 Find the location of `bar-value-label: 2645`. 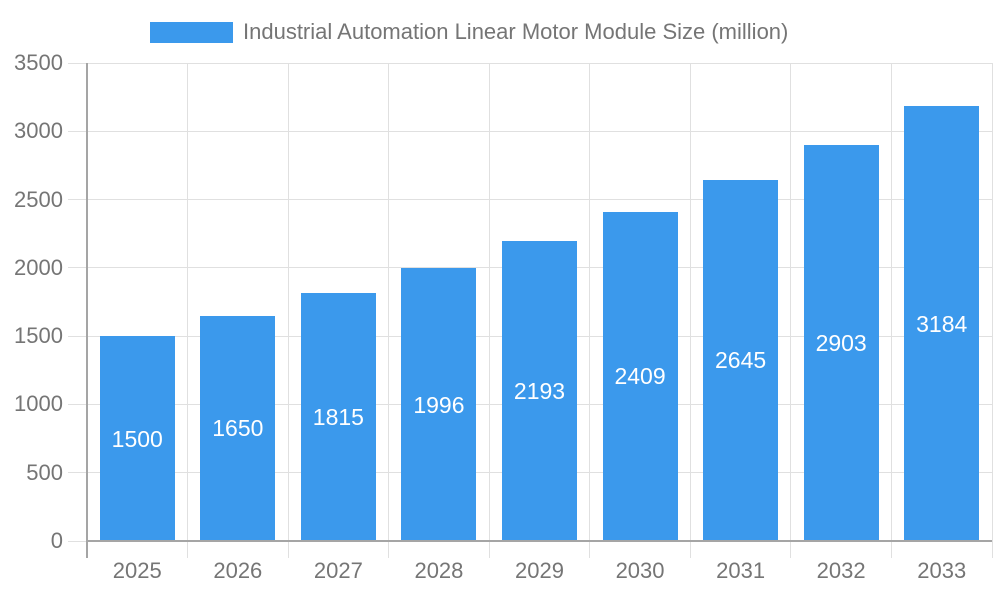

bar-value-label: 2645 is located at coordinates (741, 360).